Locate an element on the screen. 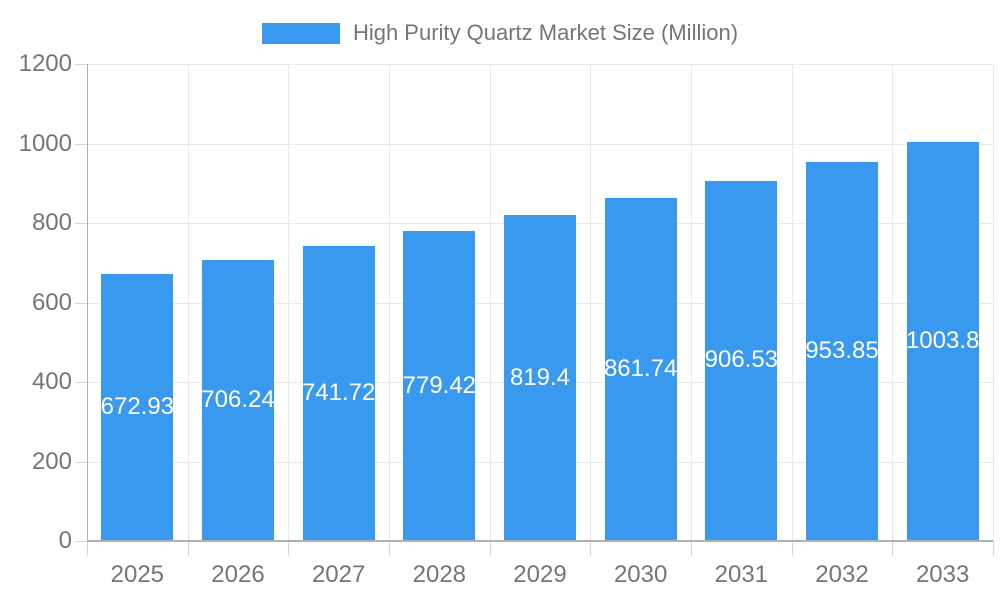 Image resolution: width=1000 pixels, height=600 pixels. legend-label: High Purity Quartz Market Size (Million) is located at coordinates (545, 32).